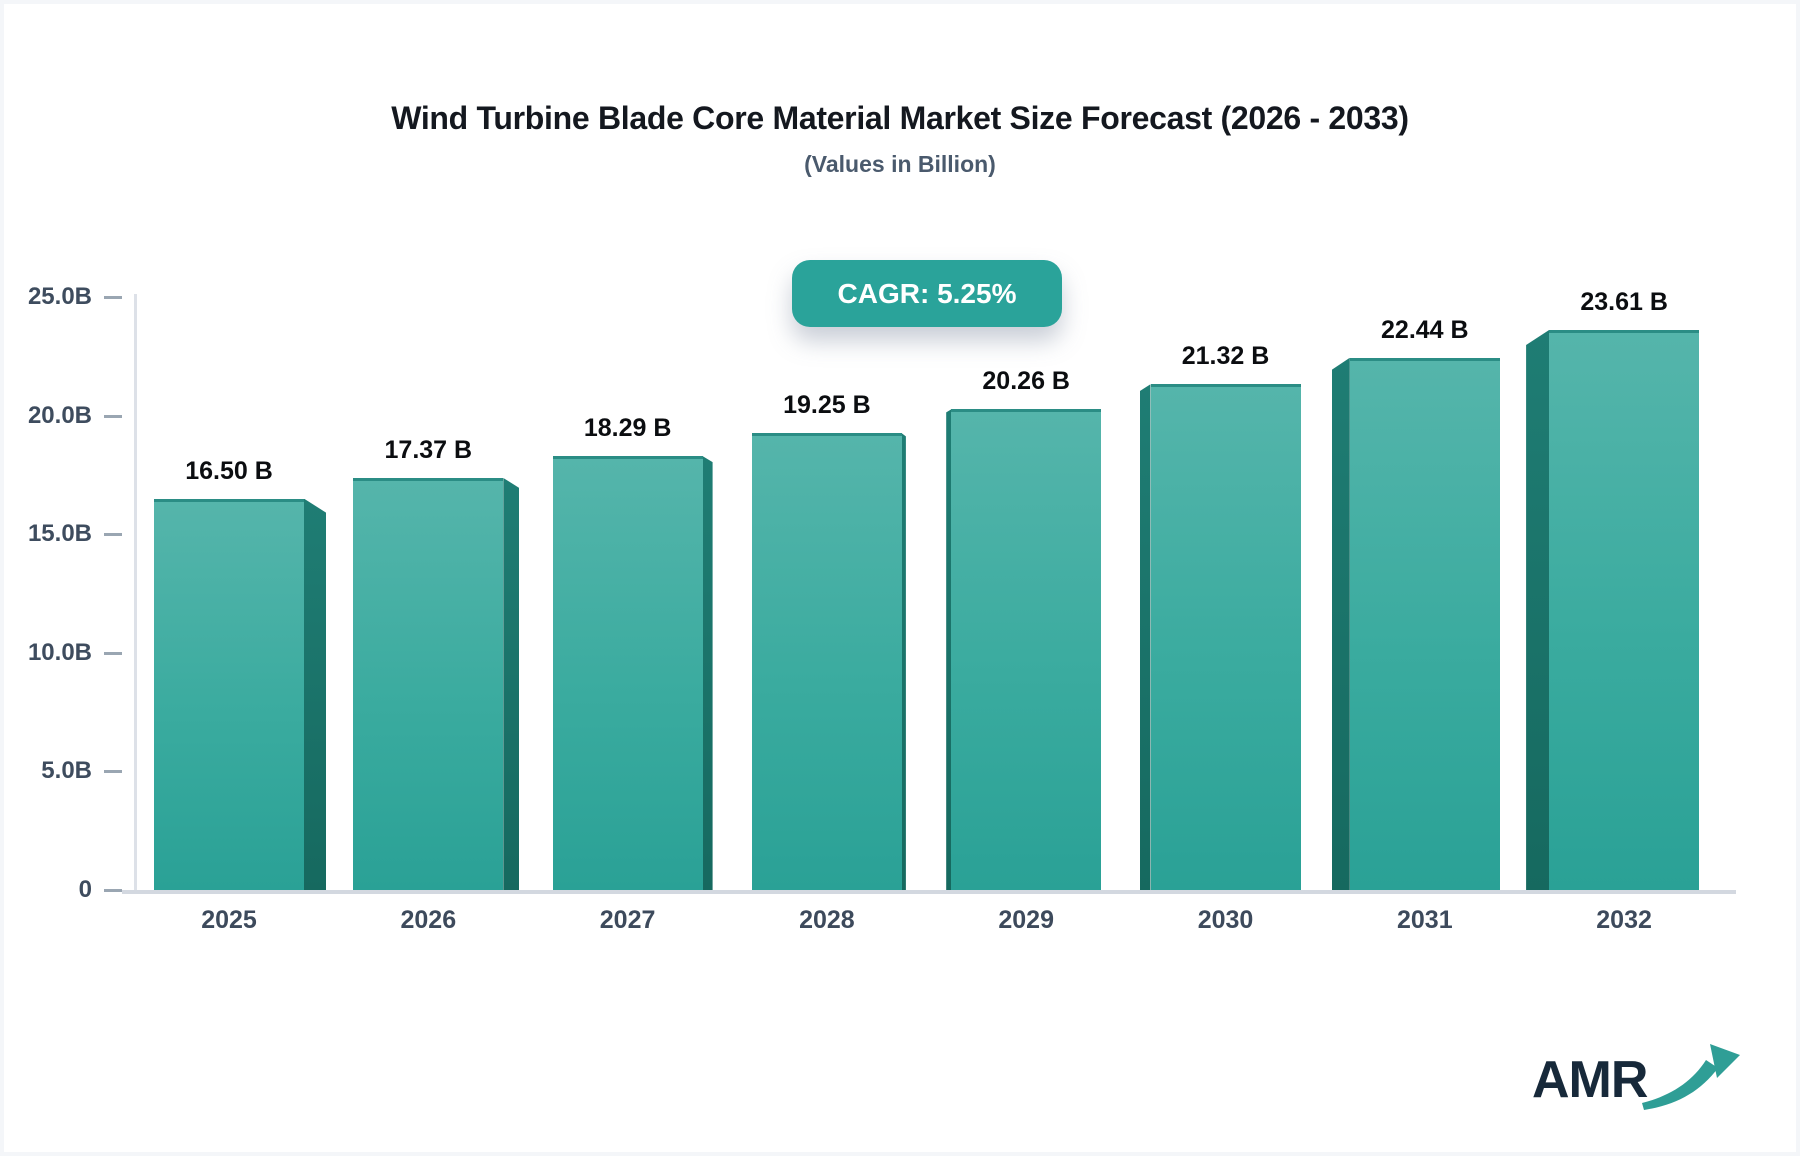 The image size is (1800, 1156). I want to click on bar-value-label: 17.37 B, so click(428, 449).